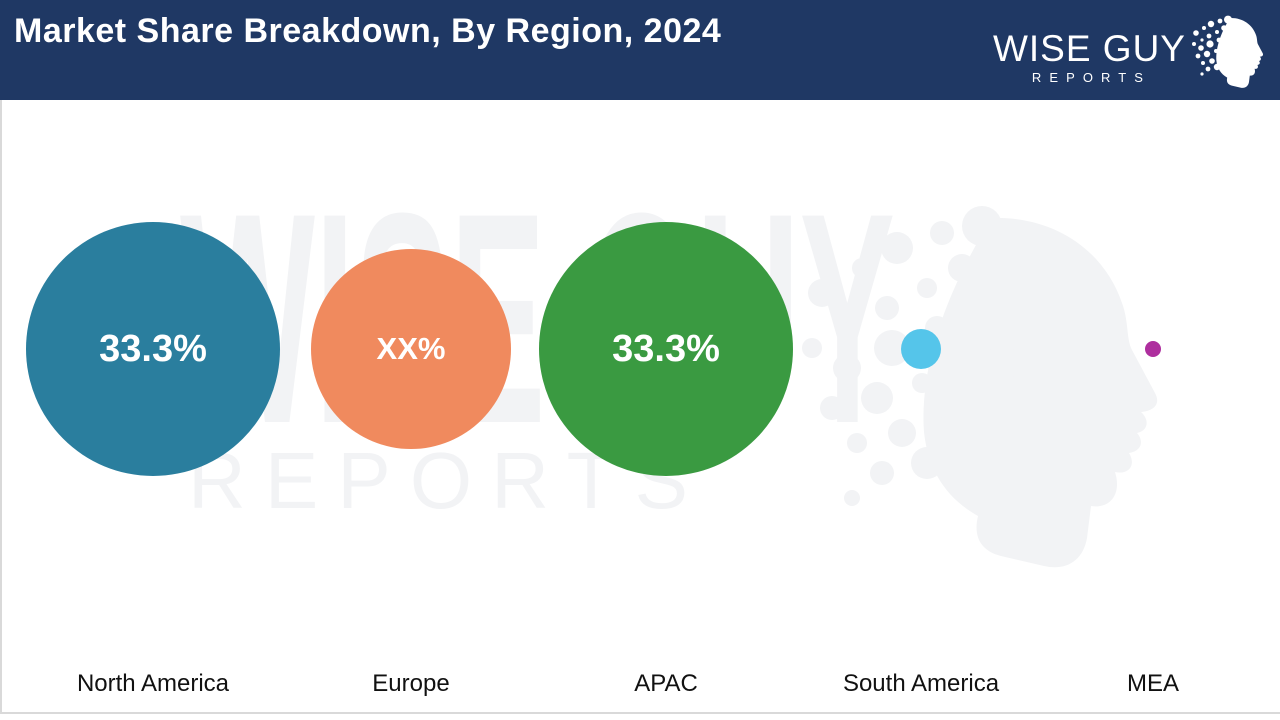 Image resolution: width=1280 pixels, height=720 pixels. What do you see at coordinates (640, 713) in the screenshot?
I see `chart-bottom-border` at bounding box center [640, 713].